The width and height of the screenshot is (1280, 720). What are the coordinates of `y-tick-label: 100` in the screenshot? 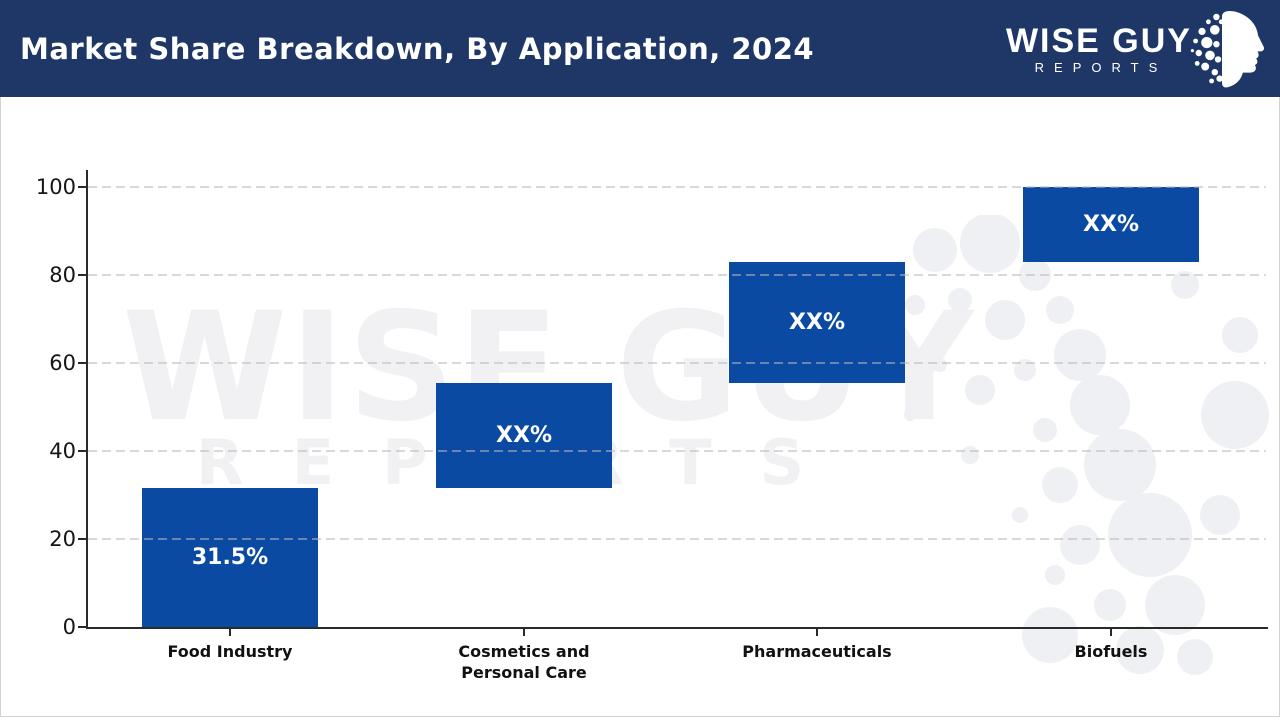 It's located at (55, 187).